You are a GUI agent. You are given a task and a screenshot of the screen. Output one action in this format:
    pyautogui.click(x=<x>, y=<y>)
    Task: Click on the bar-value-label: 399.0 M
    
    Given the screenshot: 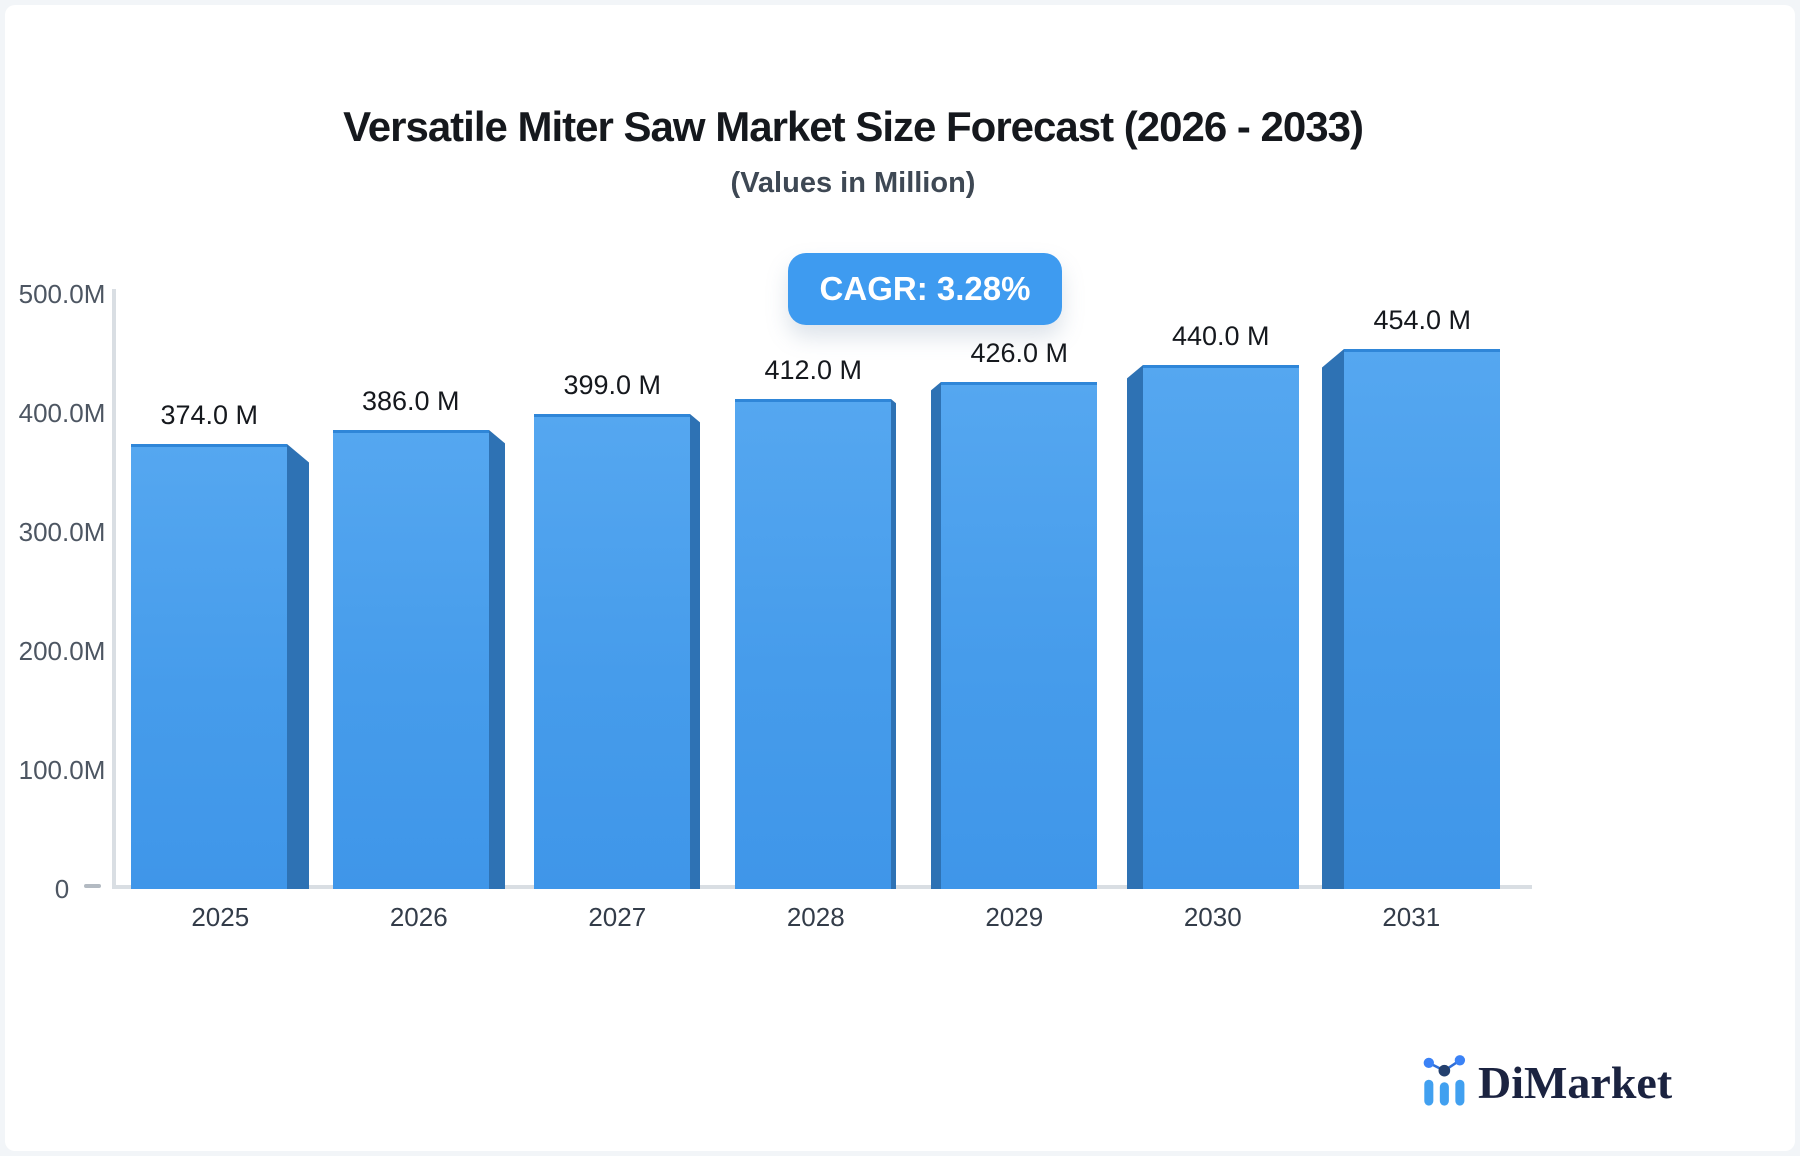 What is the action you would take?
    pyautogui.click(x=612, y=385)
    